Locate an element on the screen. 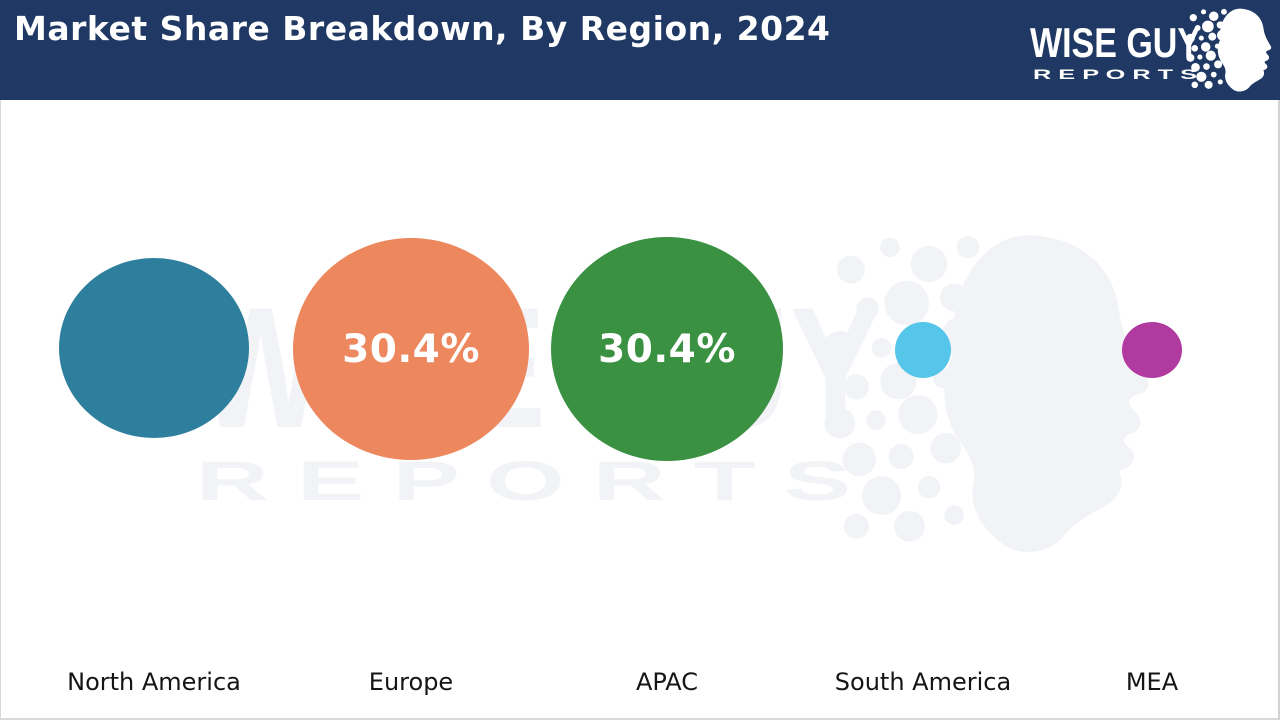  bubble-north-america is located at coordinates (154, 348).